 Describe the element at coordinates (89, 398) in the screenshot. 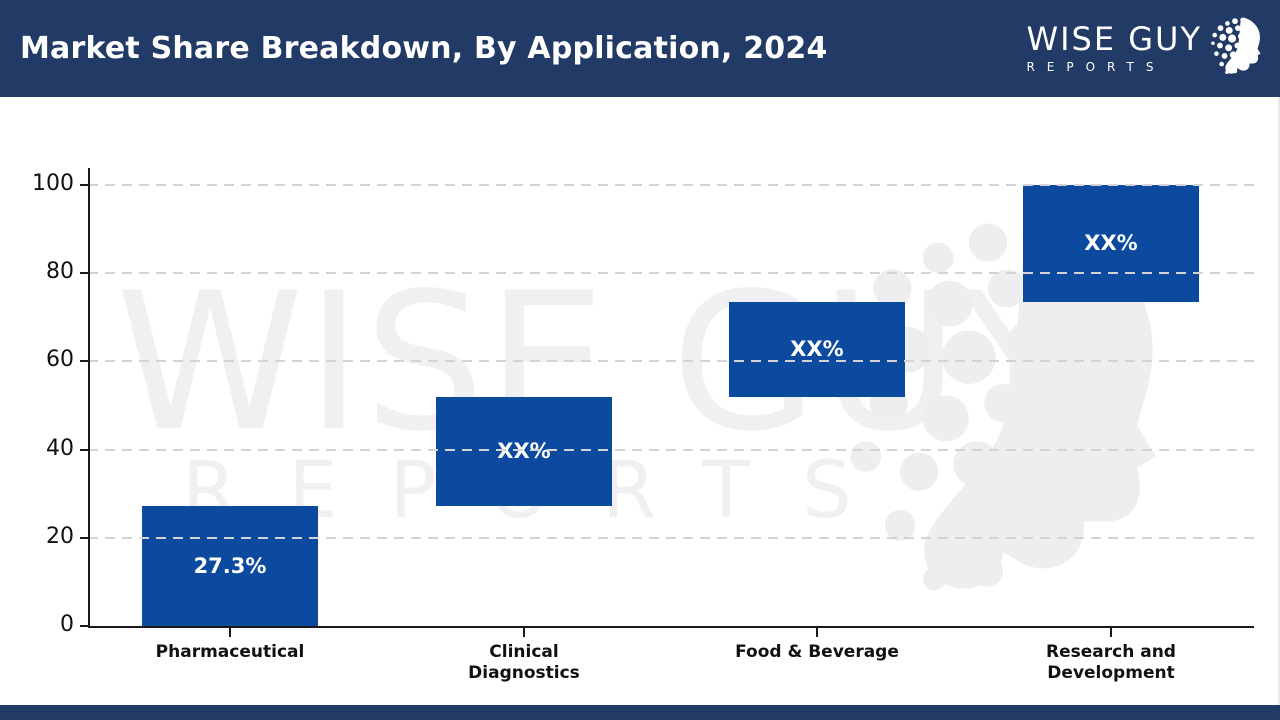

I see `y-axis-line` at that location.